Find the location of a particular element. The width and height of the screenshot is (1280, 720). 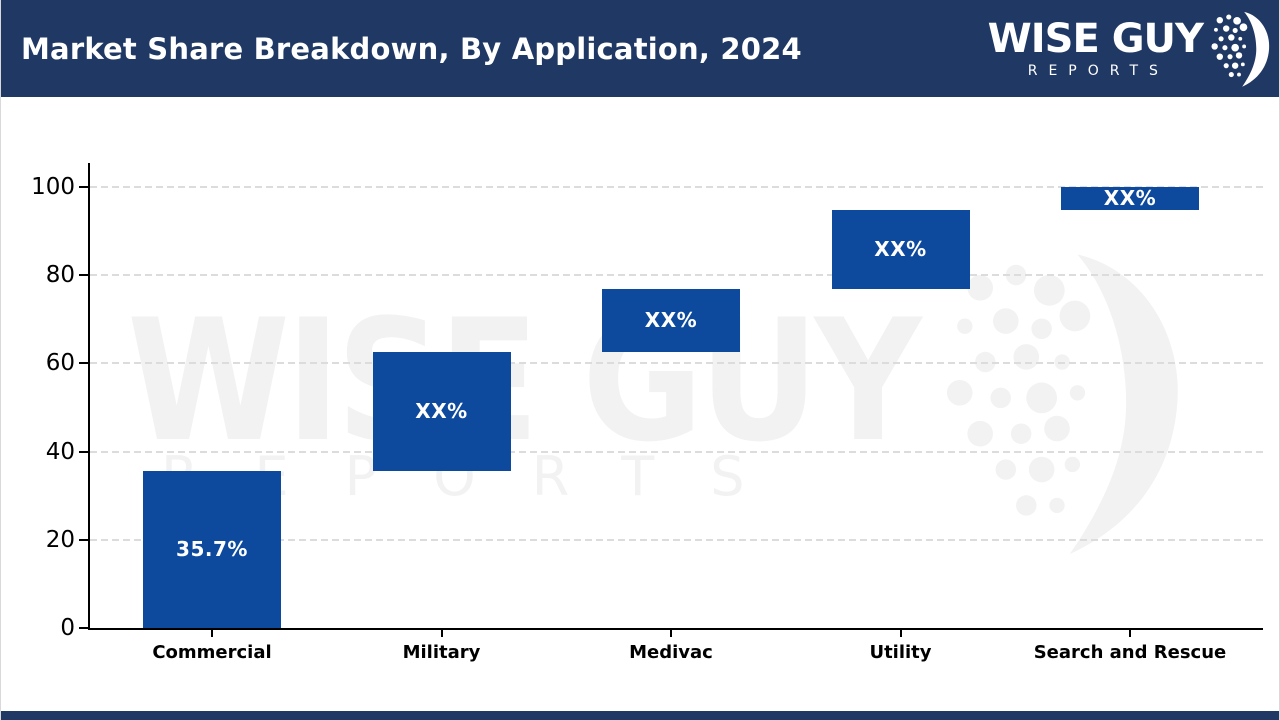

x-tick-label: Military is located at coordinates (441, 652).